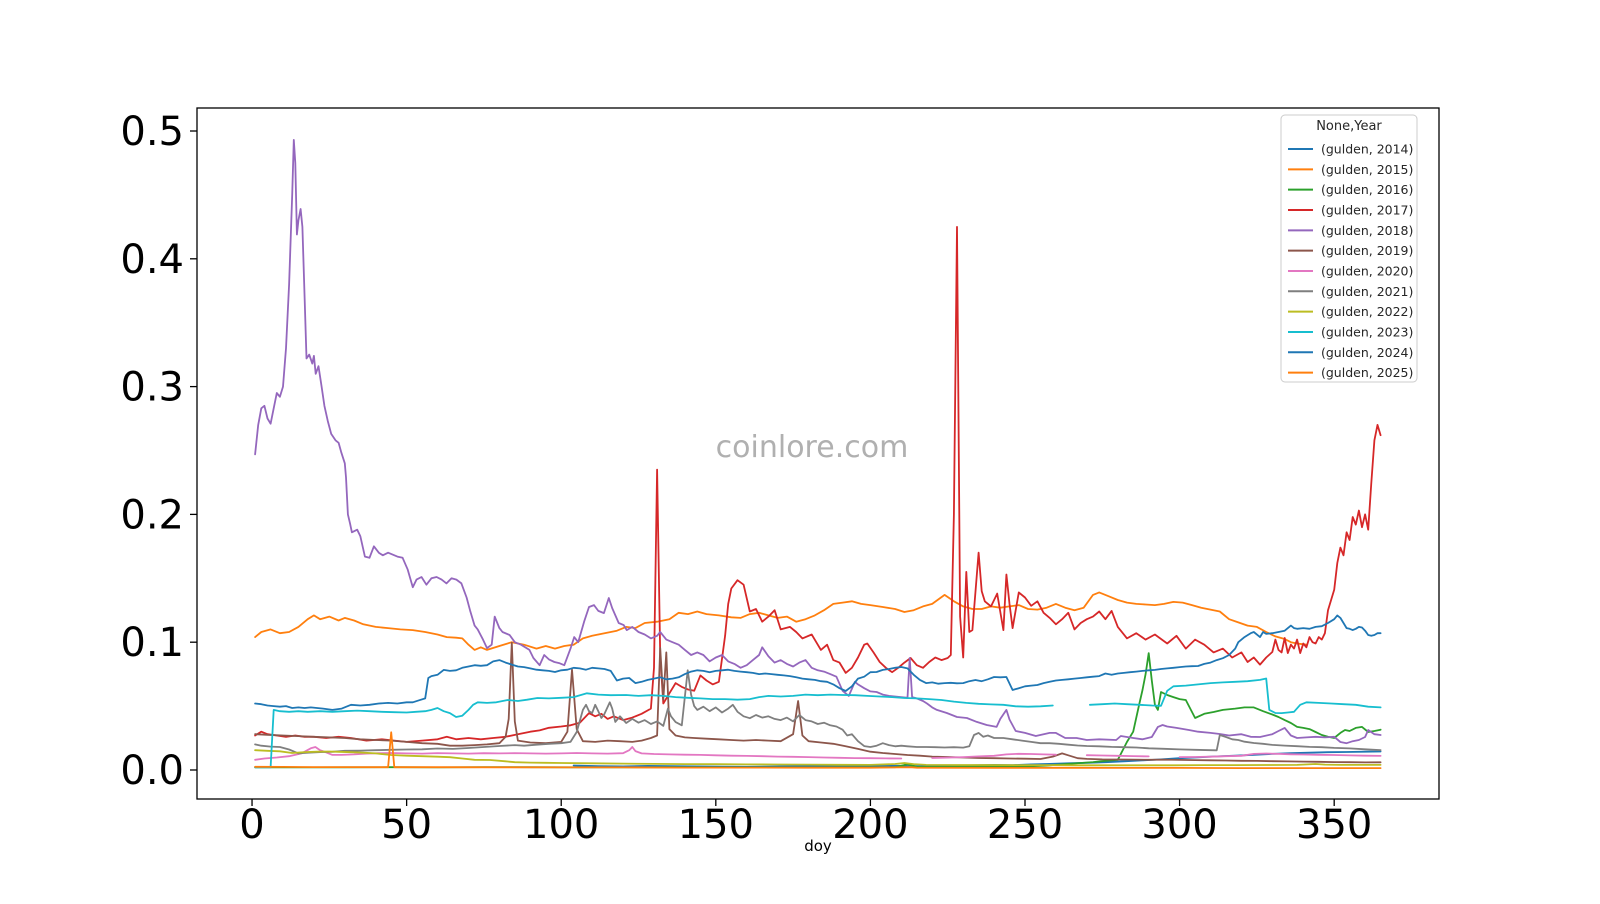 This screenshot has width=1600, height=904. Describe the element at coordinates (818, 846) in the screenshot. I see `x-axis-label: doy` at that location.